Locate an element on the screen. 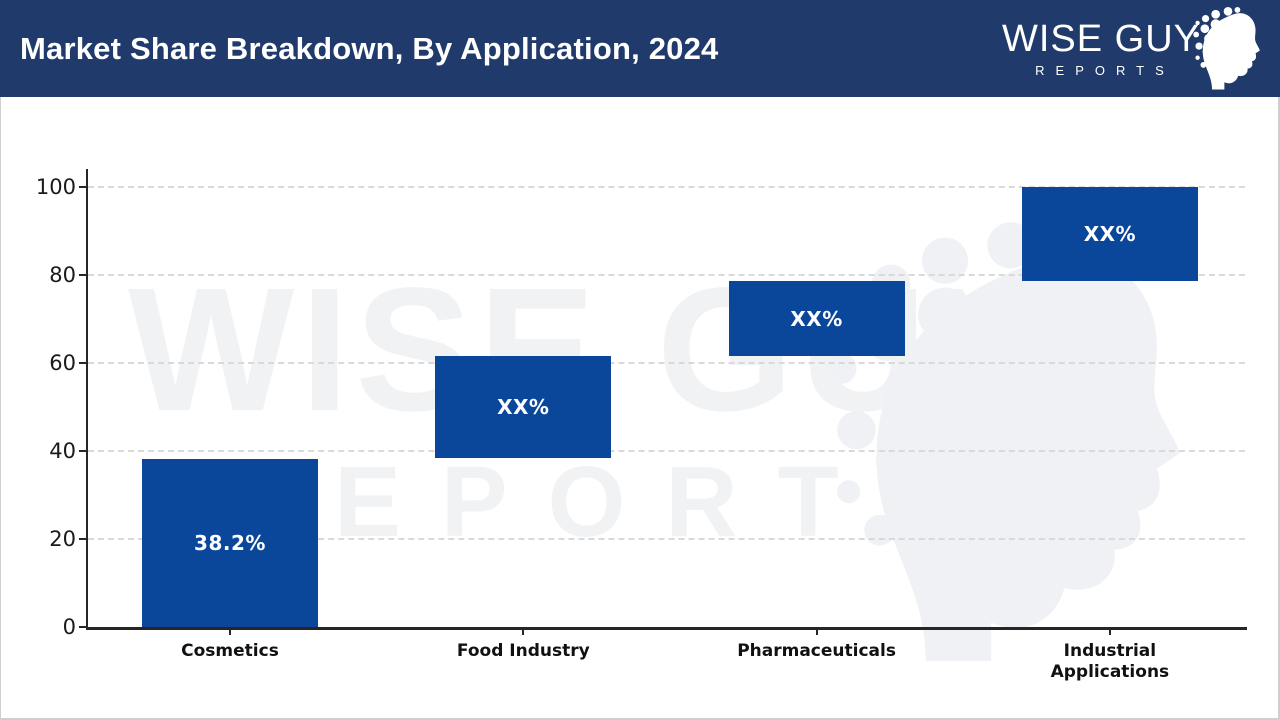 Image resolution: width=1280 pixels, height=720 pixels. wiseguy-logo-text: WISE GUY REPORTS is located at coordinates (1101, 49).